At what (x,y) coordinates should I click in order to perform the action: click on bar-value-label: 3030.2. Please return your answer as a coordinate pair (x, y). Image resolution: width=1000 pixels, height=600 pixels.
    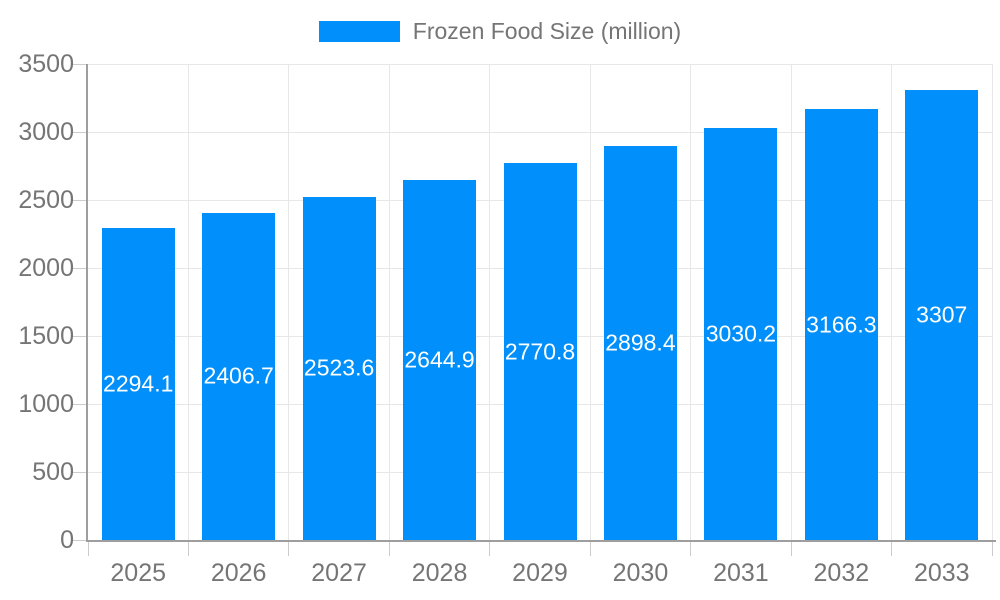
    Looking at the image, I should click on (741, 333).